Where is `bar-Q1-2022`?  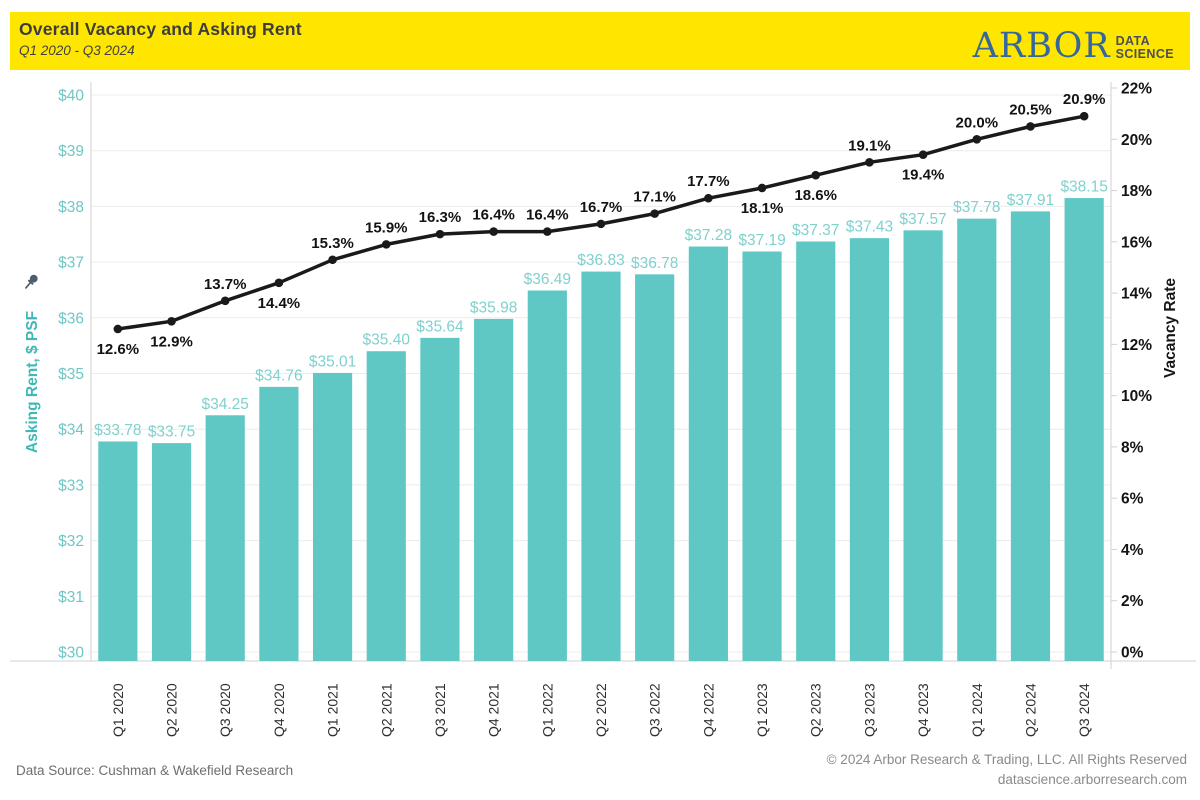
bar-Q1-2022 is located at coordinates (547, 475).